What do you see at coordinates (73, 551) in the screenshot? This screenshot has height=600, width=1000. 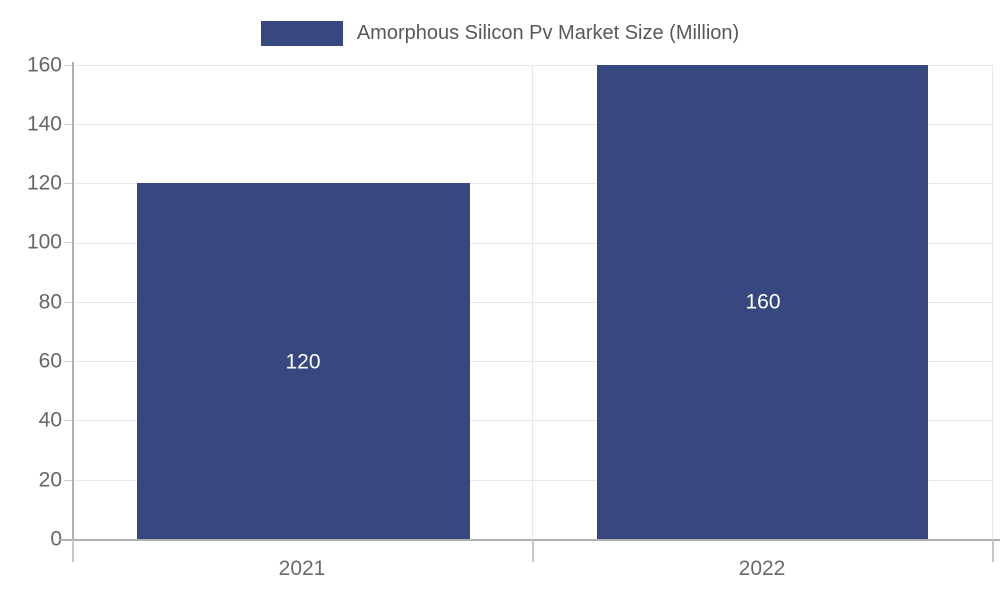 I see `x-tick-mark-left` at bounding box center [73, 551].